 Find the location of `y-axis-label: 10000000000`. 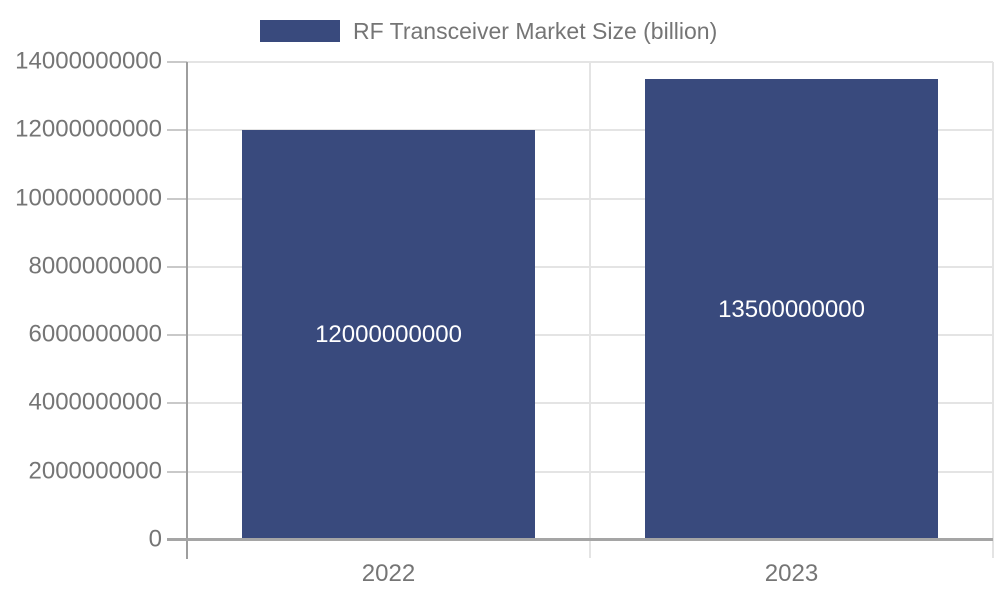

y-axis-label: 10000000000 is located at coordinates (88, 198).